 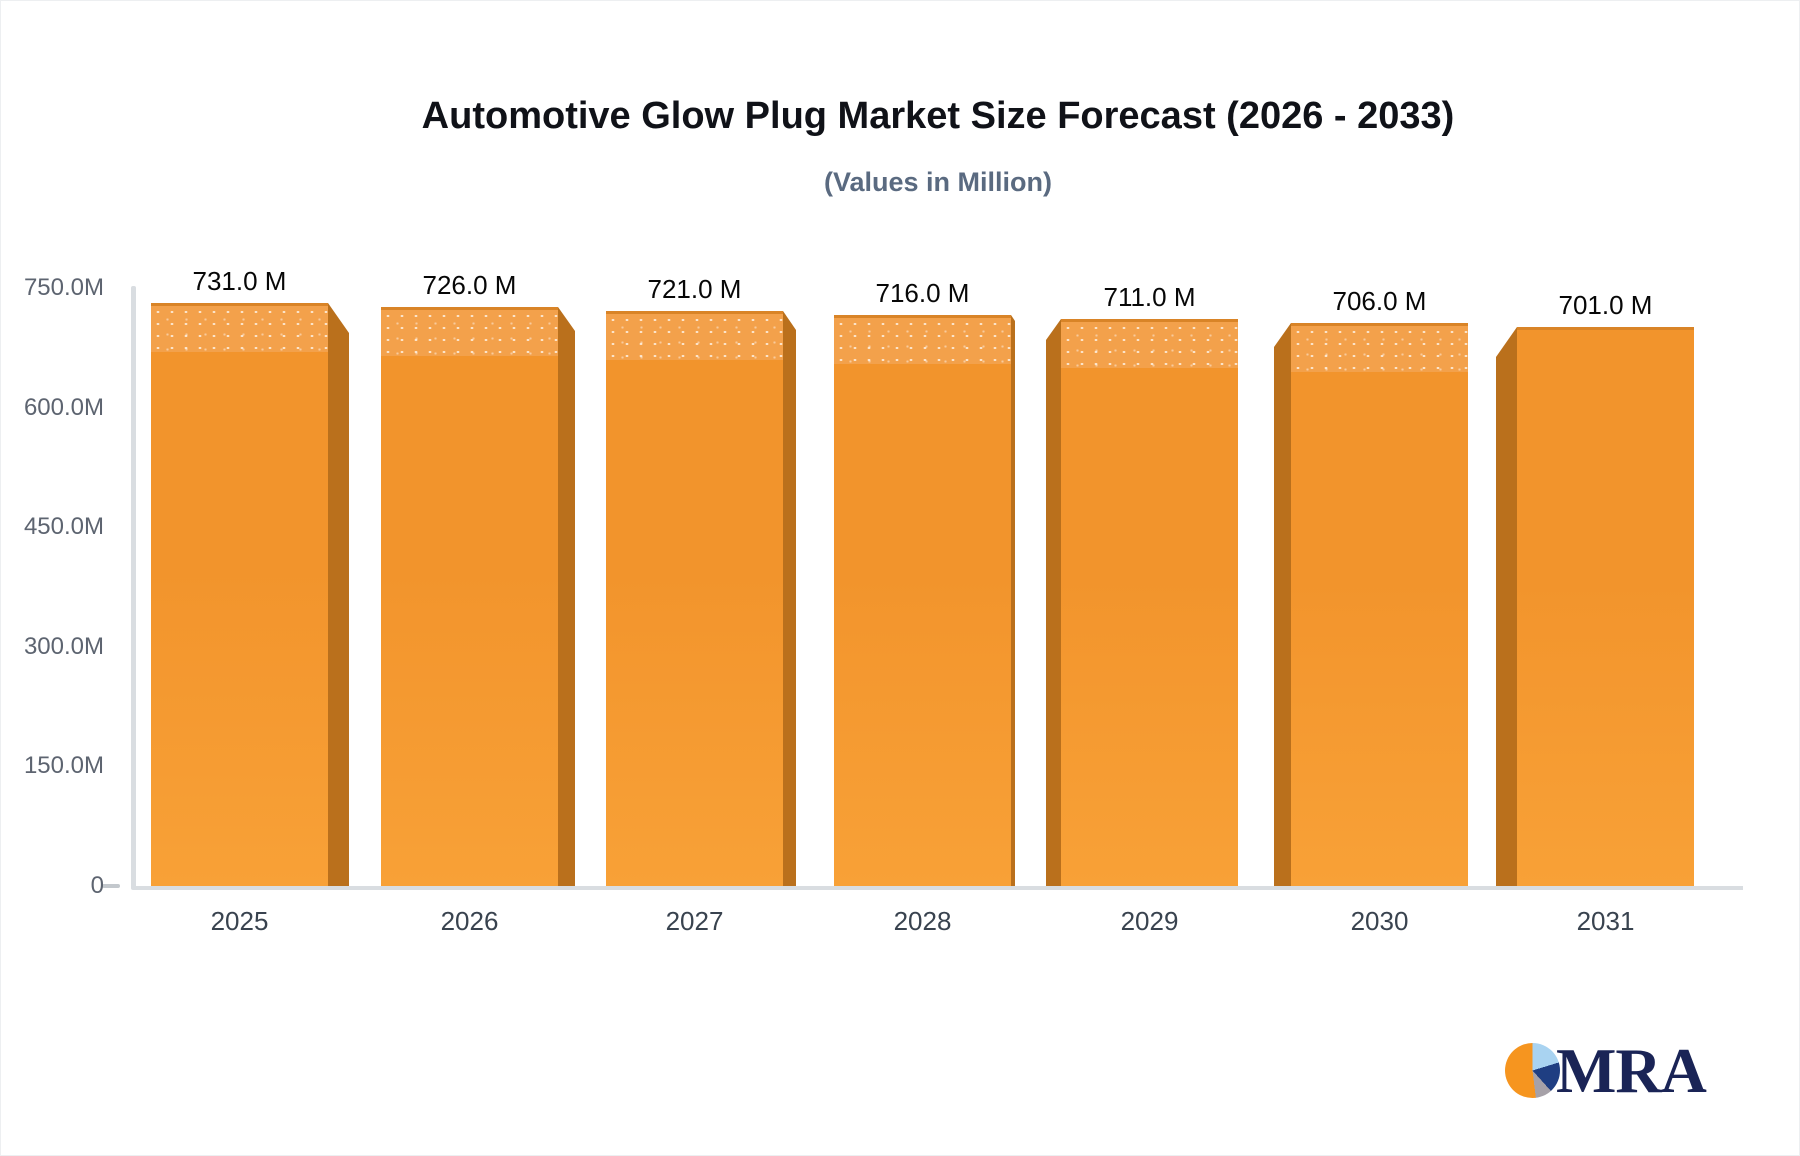 I want to click on x-axis-label: 2030, so click(x=1379, y=921).